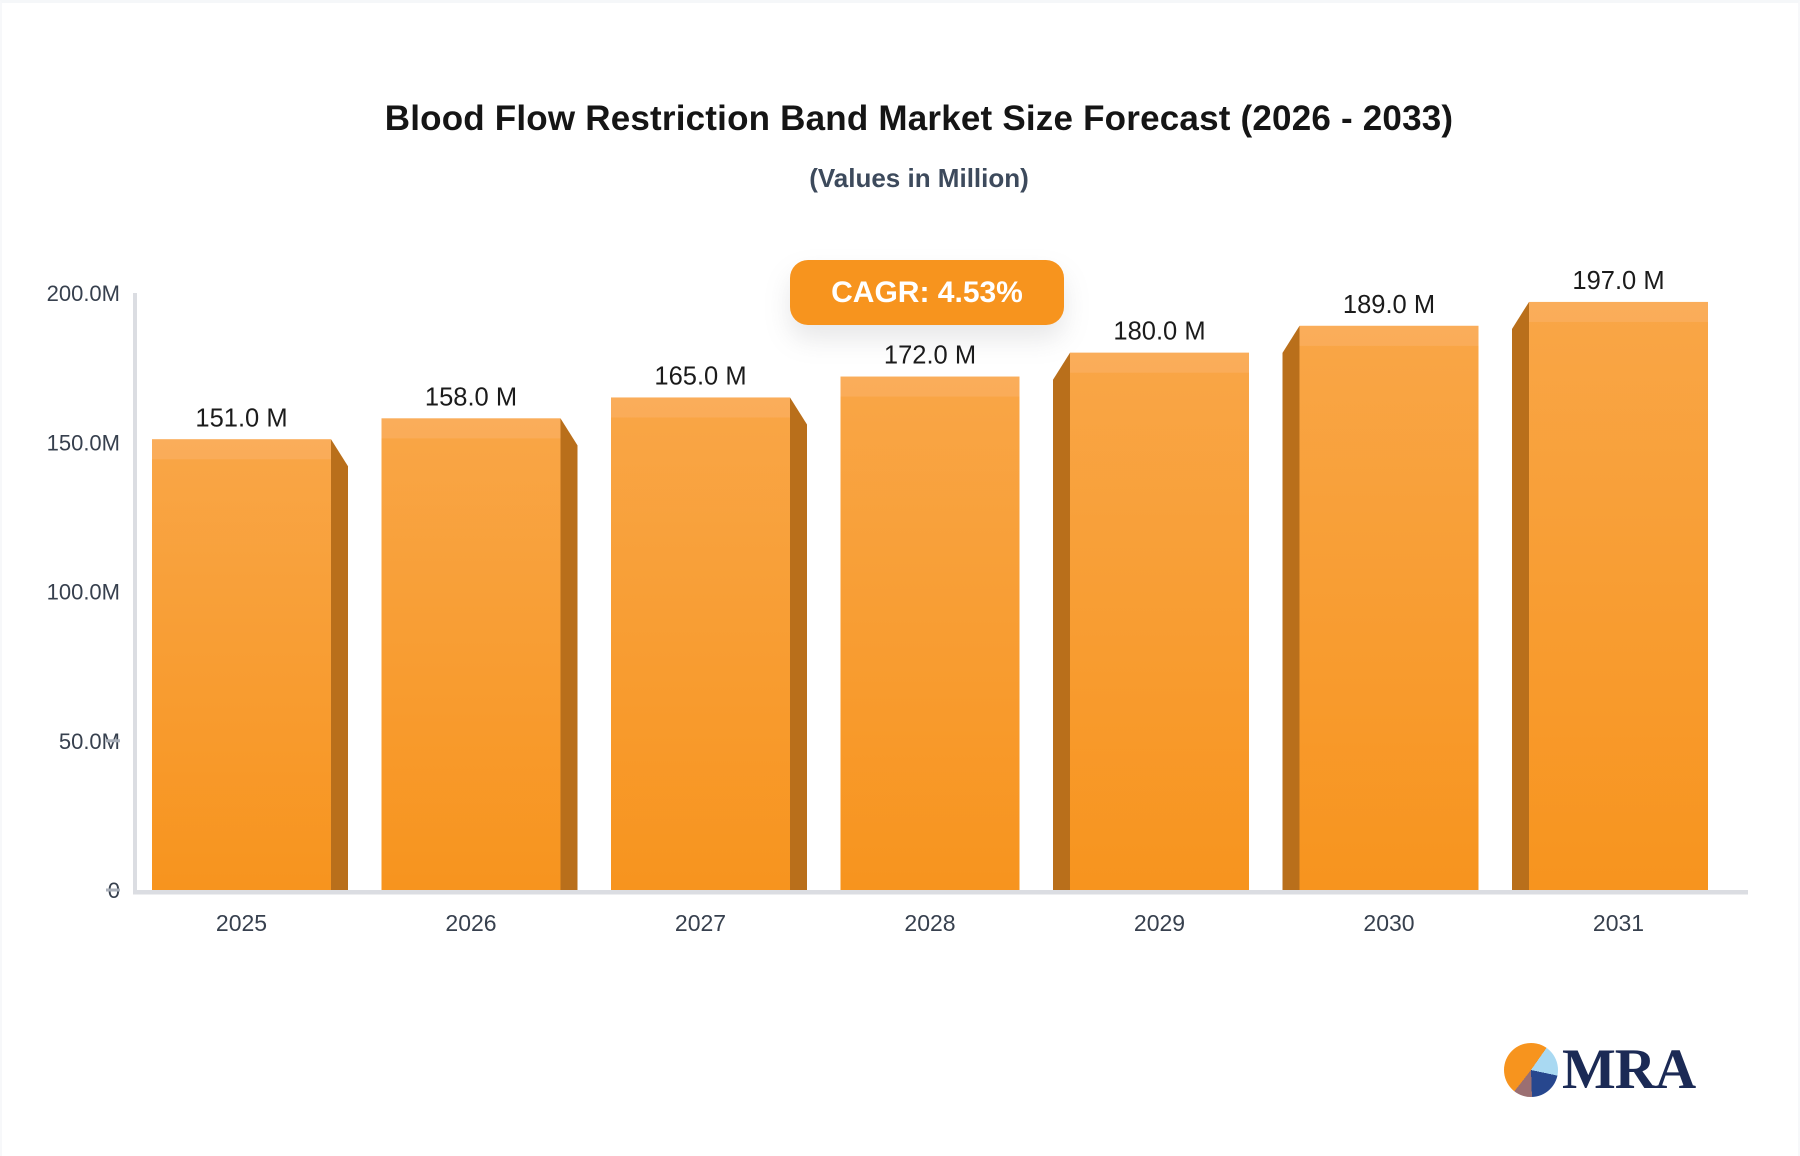  I want to click on x-axis-line, so click(940, 892).